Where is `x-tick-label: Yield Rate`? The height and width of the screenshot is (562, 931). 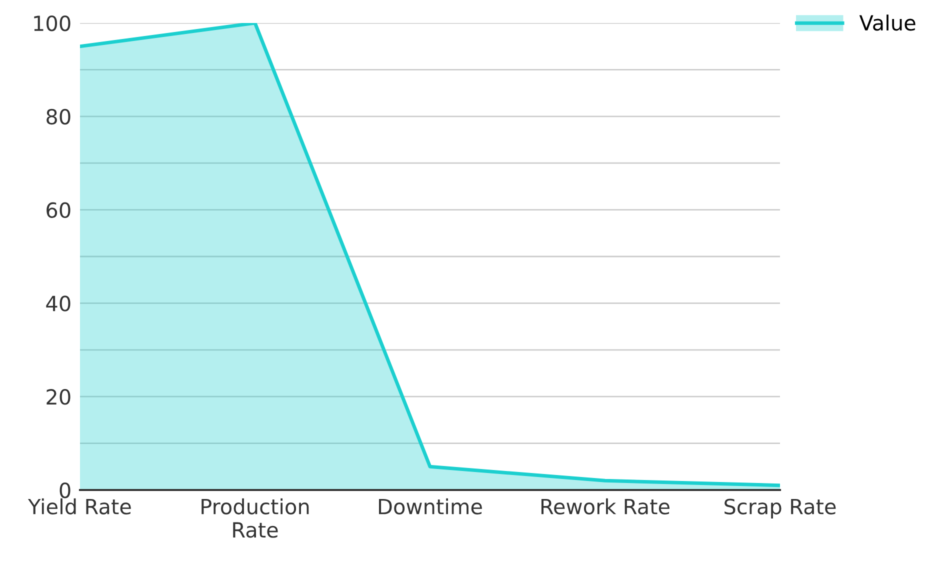 x-tick-label: Yield Rate is located at coordinates (79, 506).